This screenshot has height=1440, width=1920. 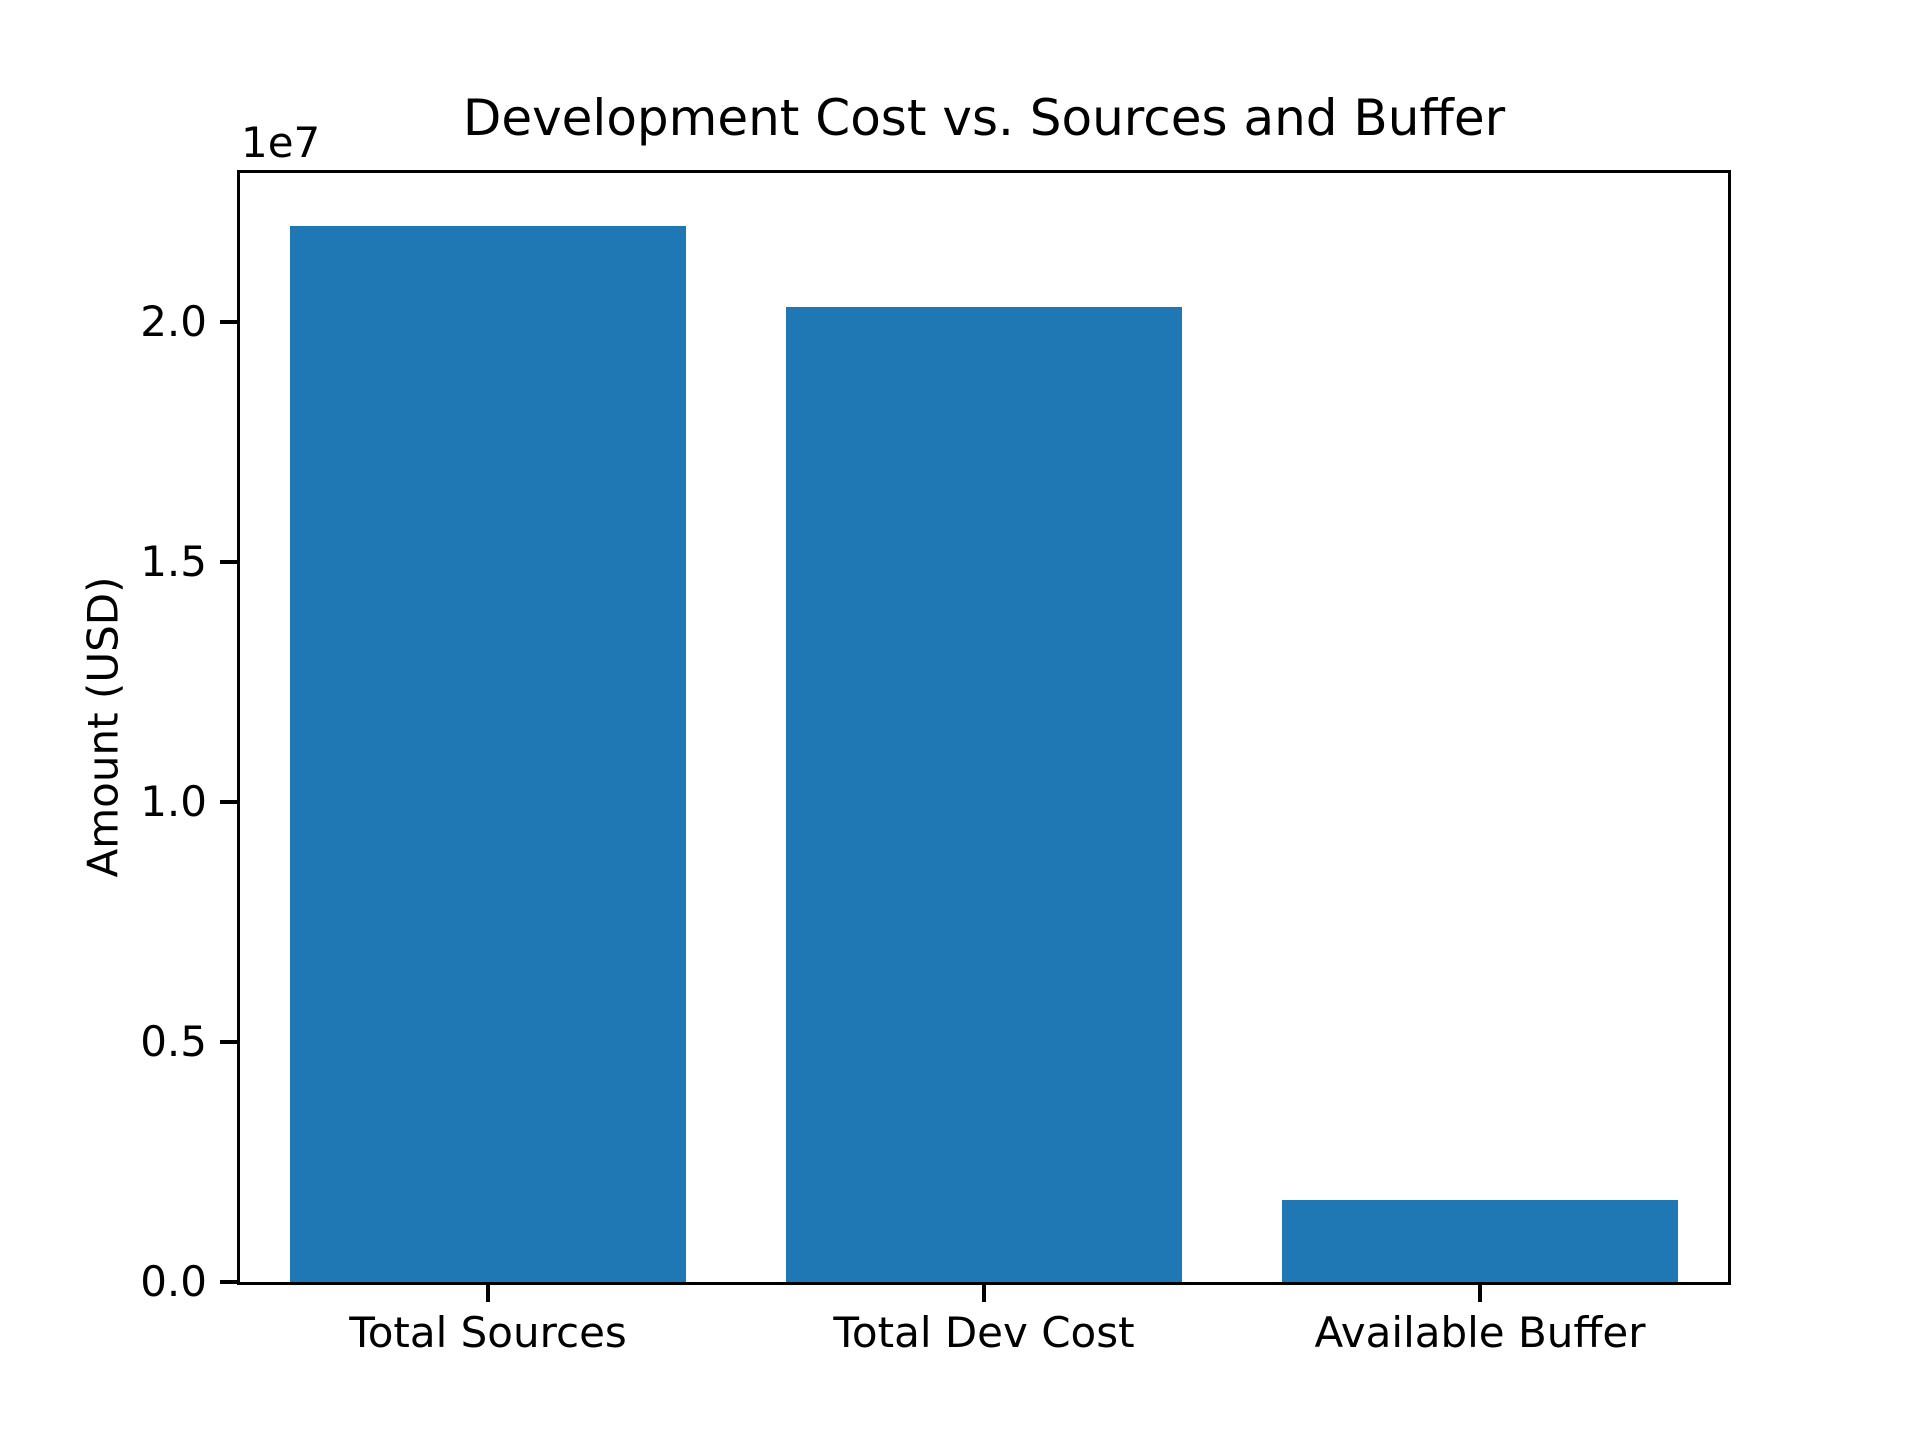 What do you see at coordinates (173, 1041) in the screenshot?
I see `y-tick-label-0-5: 0.5` at bounding box center [173, 1041].